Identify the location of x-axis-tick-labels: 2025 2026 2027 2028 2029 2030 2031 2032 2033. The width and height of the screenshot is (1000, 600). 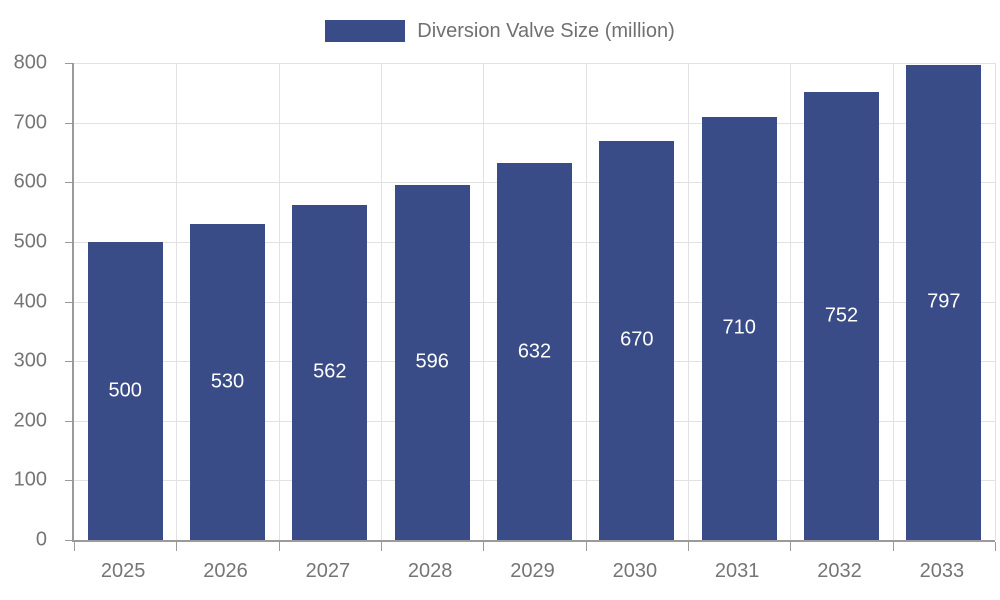
(532, 575).